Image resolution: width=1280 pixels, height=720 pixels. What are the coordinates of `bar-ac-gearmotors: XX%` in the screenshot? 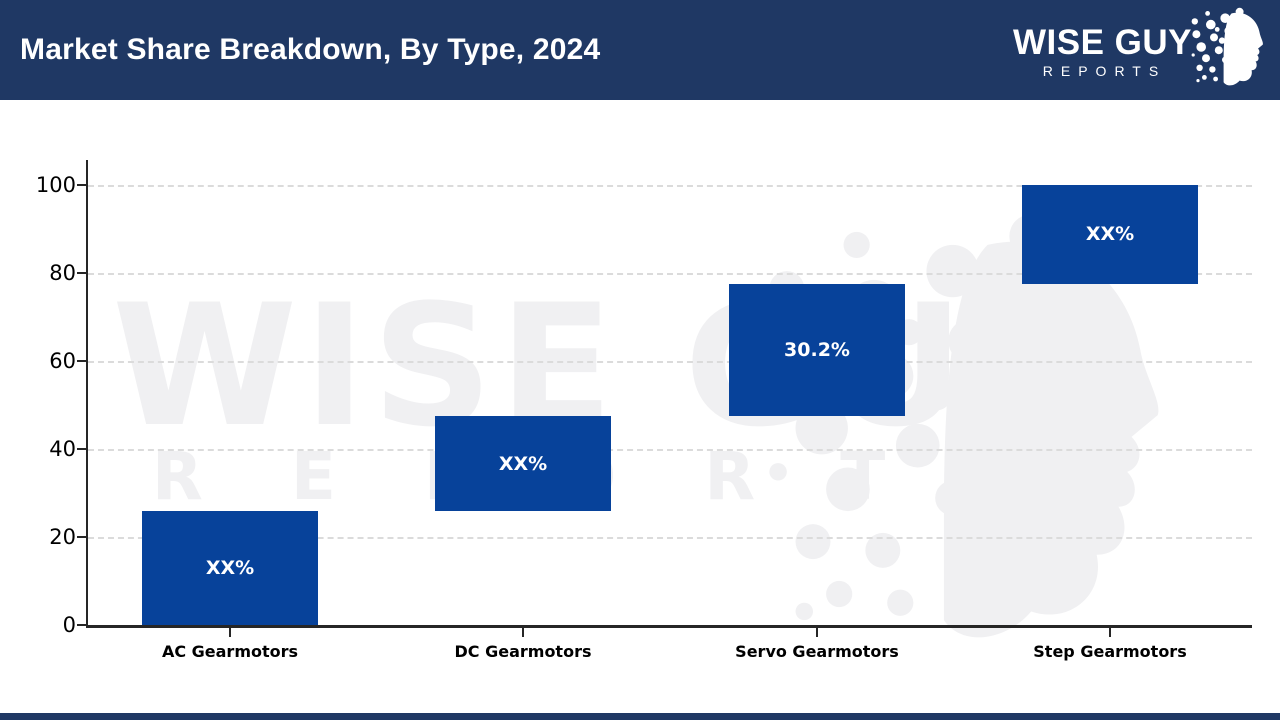 It's located at (230, 567).